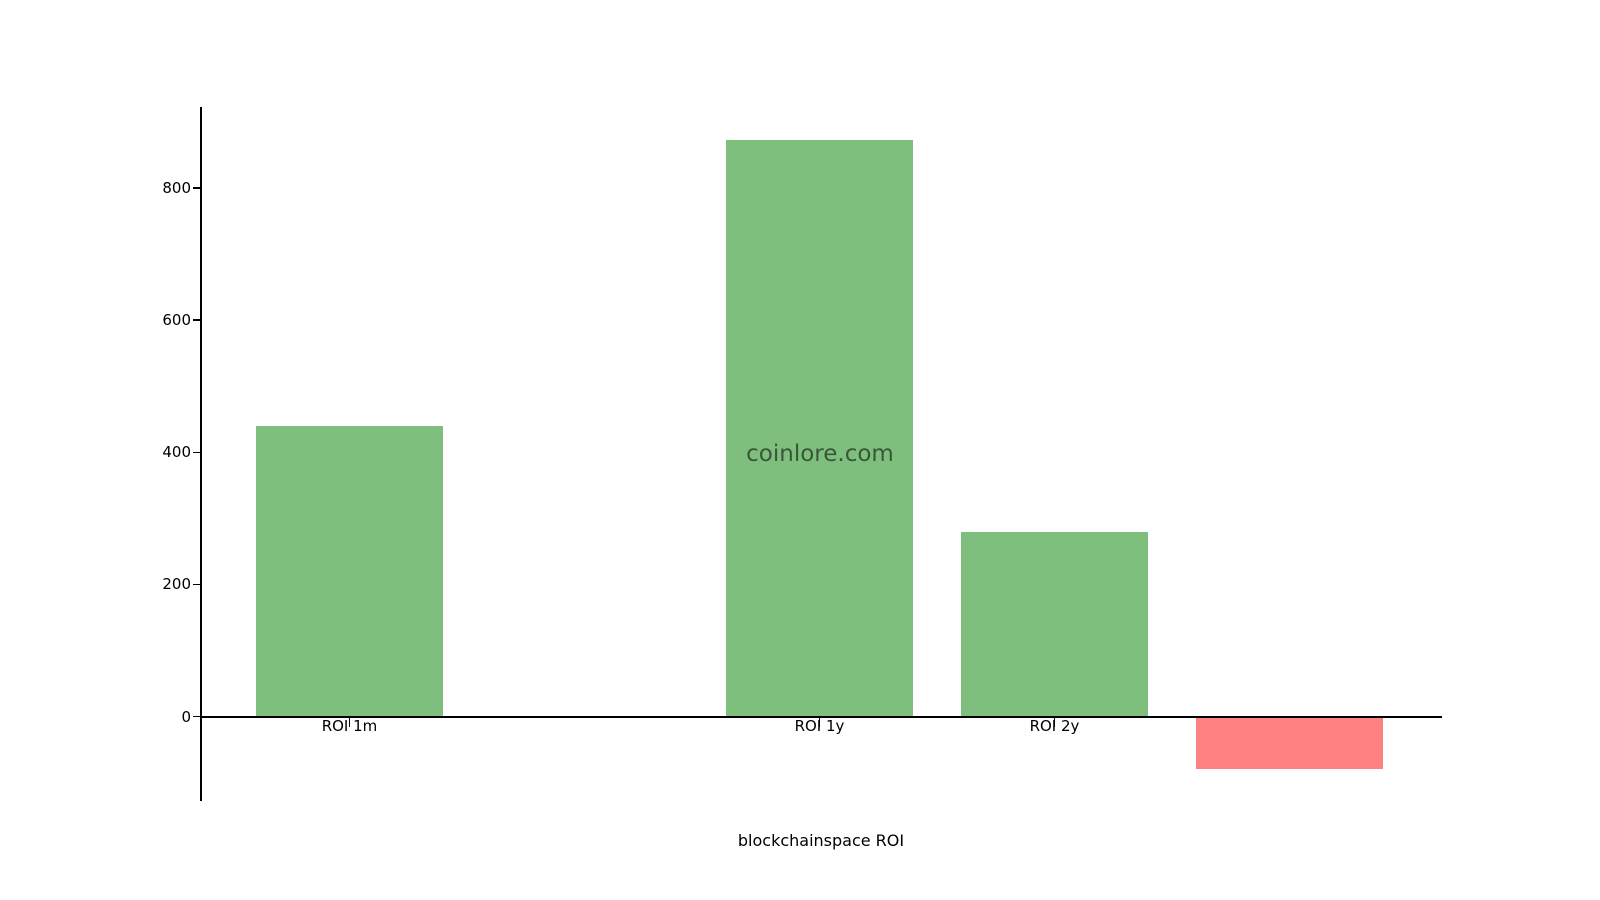  Describe the element at coordinates (176, 452) in the screenshot. I see `y-tick-label: 400` at that location.